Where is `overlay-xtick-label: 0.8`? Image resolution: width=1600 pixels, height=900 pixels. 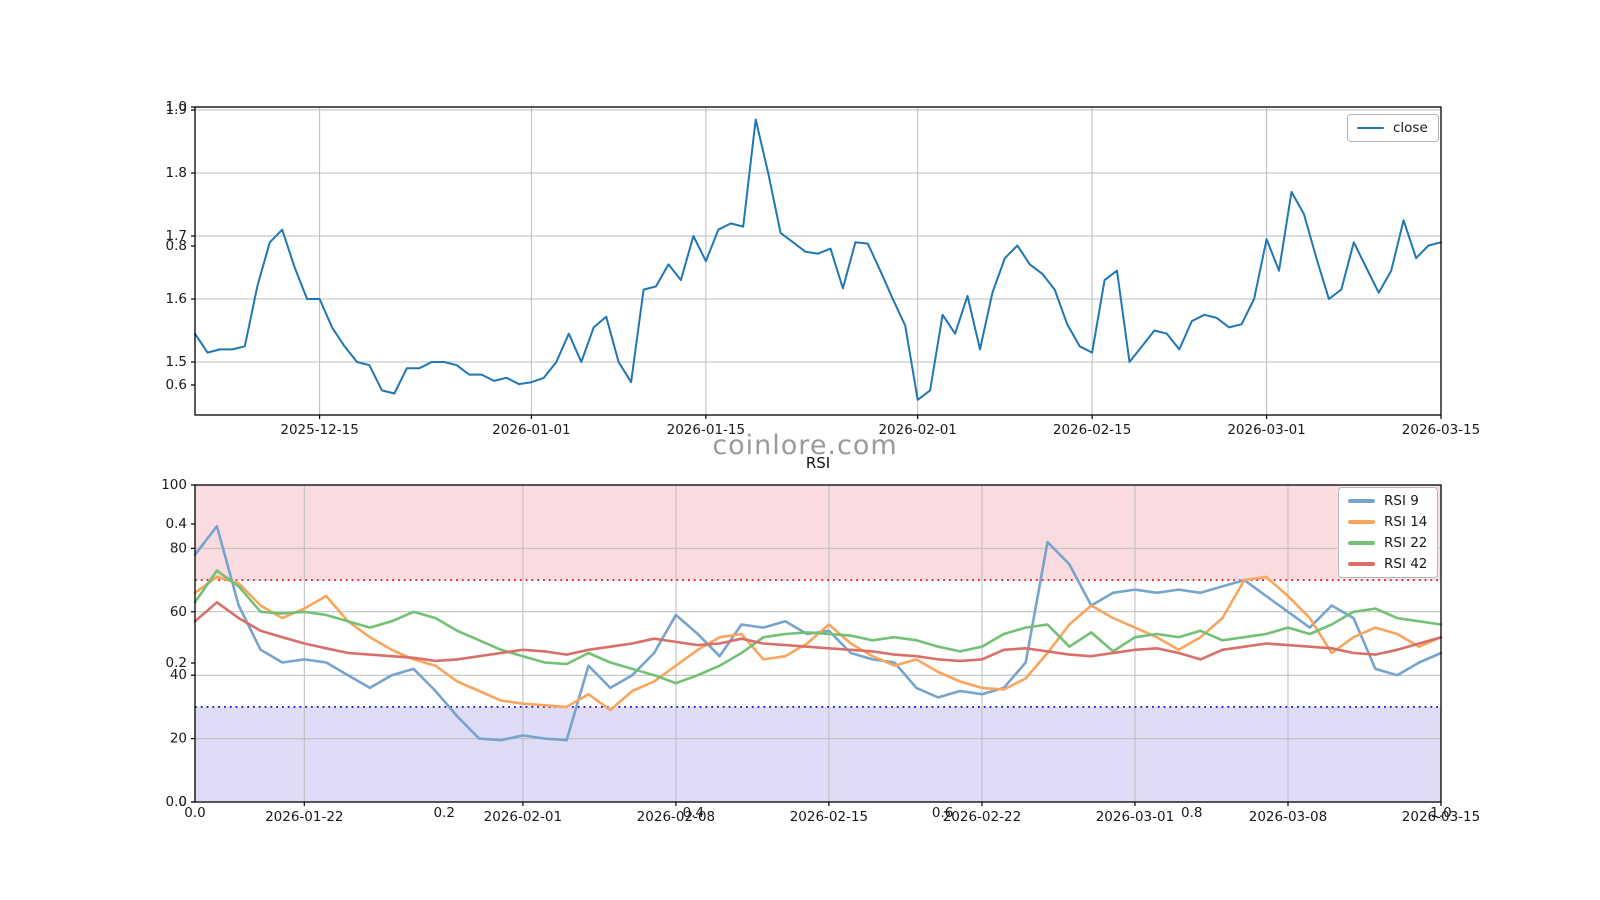 overlay-xtick-label: 0.8 is located at coordinates (1191, 813).